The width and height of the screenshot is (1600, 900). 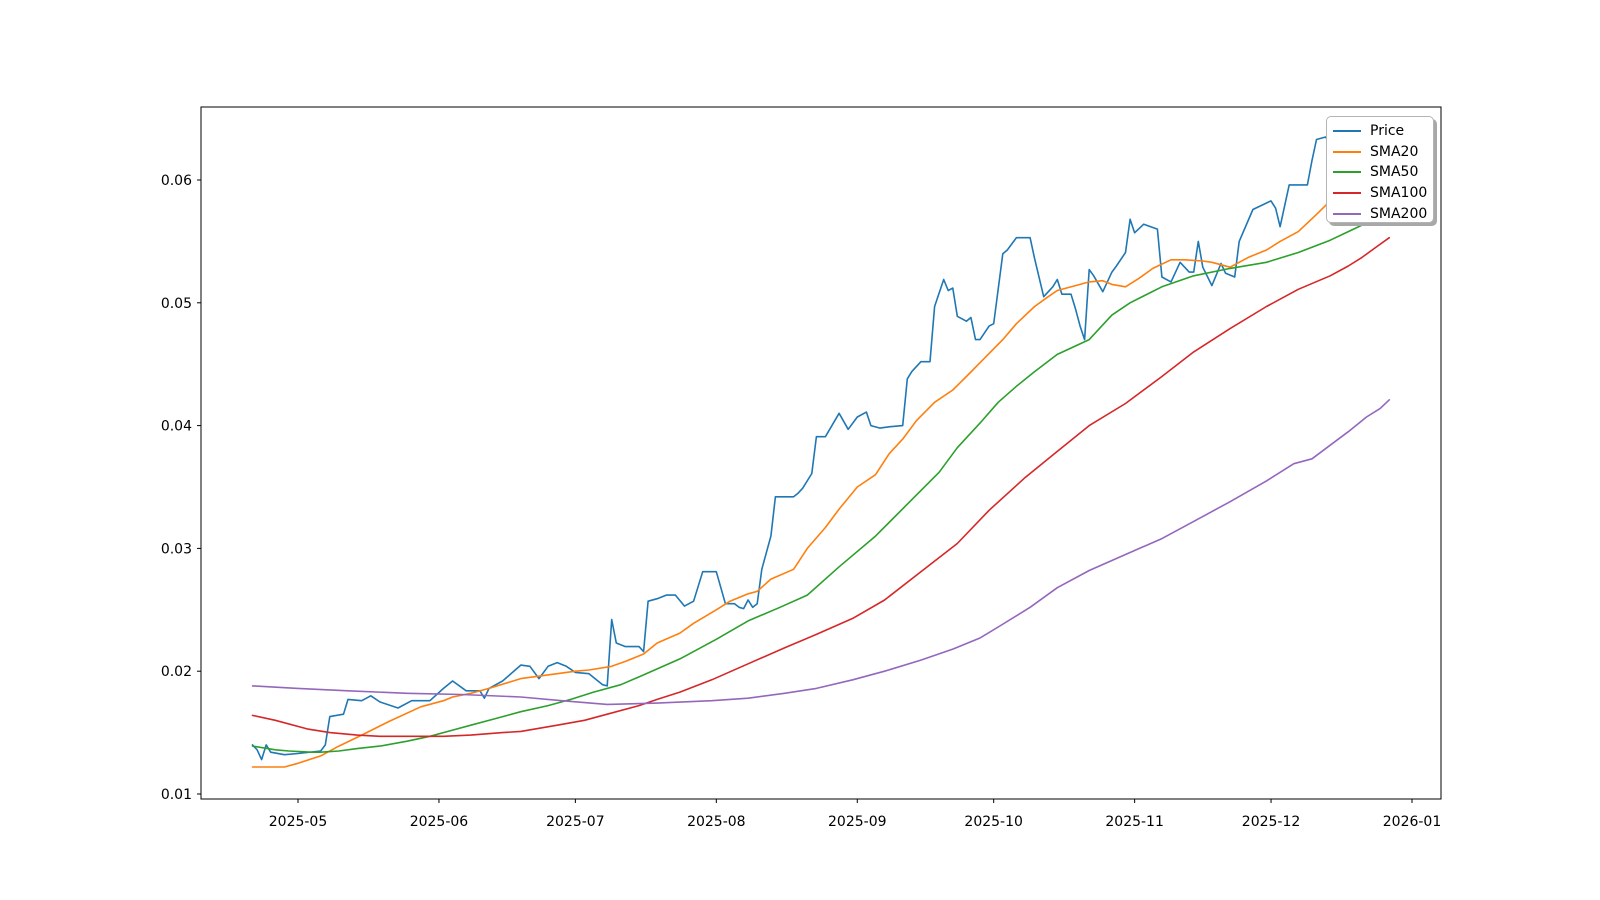 I want to click on x-tick-label: 2025-09, so click(x=857, y=822).